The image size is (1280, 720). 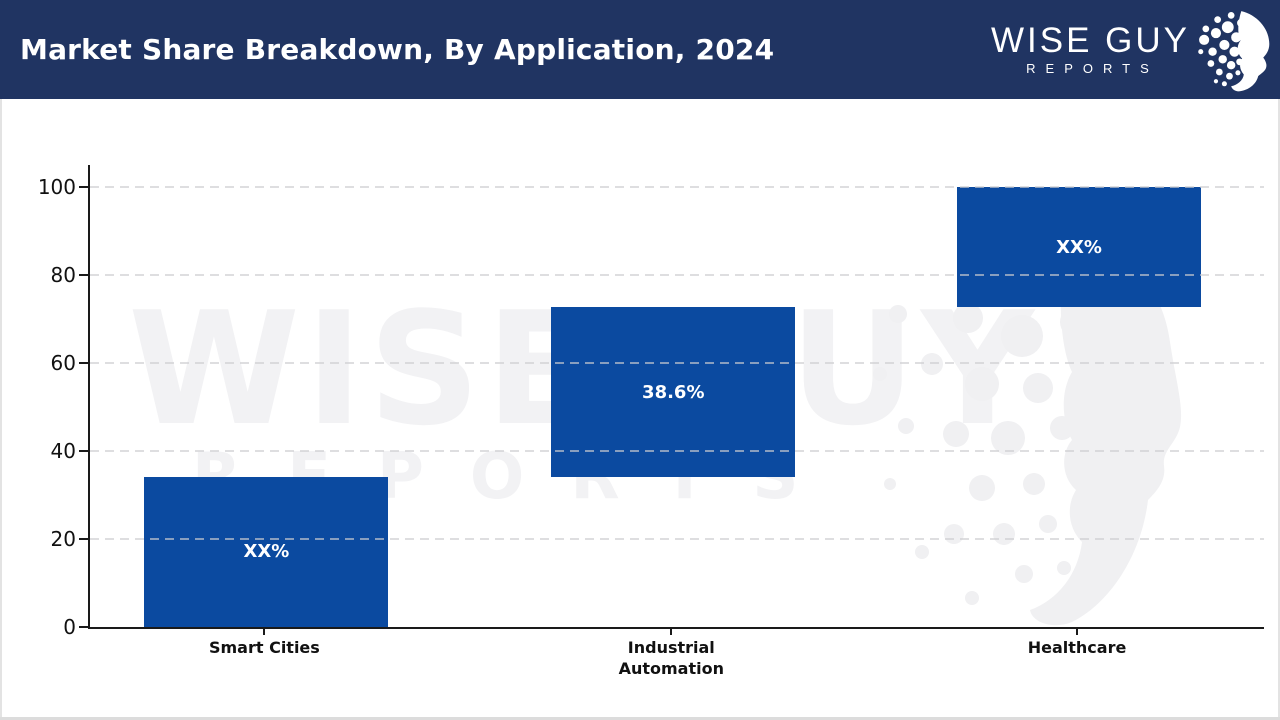 I want to click on brand-name: WISE GUY, so click(x=1090, y=40).